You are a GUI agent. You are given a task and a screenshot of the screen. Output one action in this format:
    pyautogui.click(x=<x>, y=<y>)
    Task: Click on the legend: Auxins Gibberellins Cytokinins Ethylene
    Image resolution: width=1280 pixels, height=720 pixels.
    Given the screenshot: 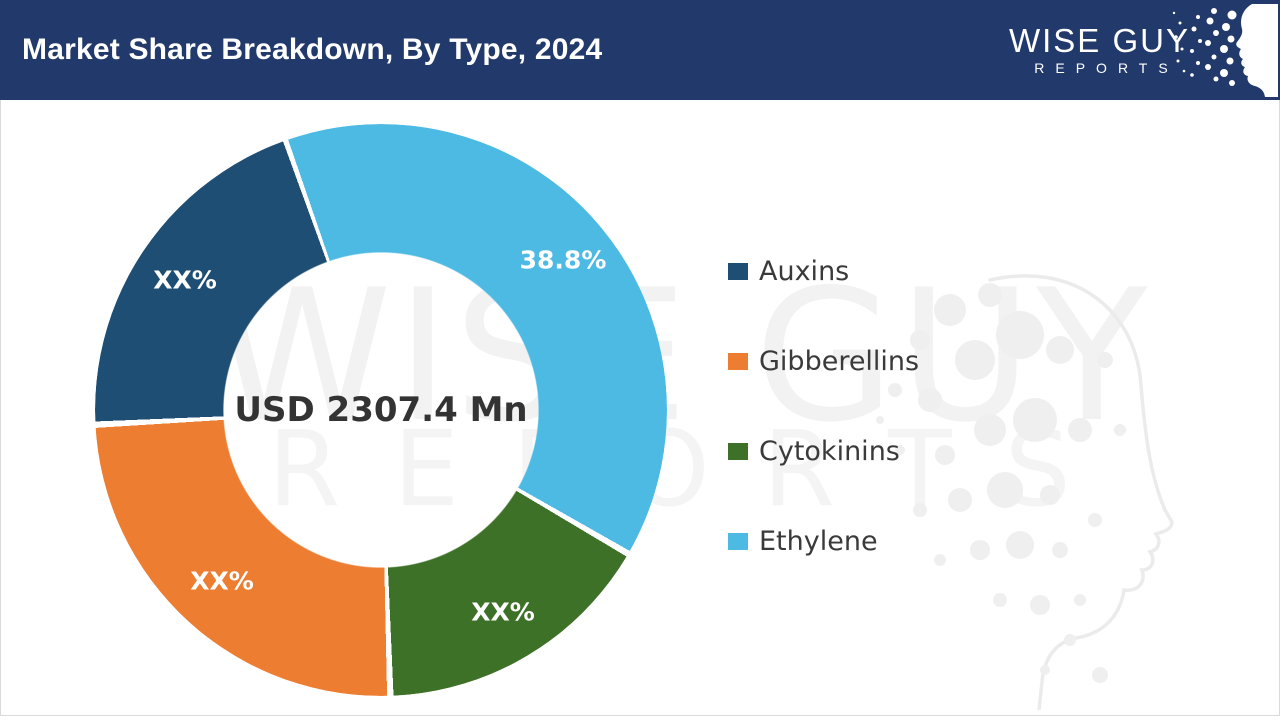 What is the action you would take?
    pyautogui.click(x=823, y=406)
    